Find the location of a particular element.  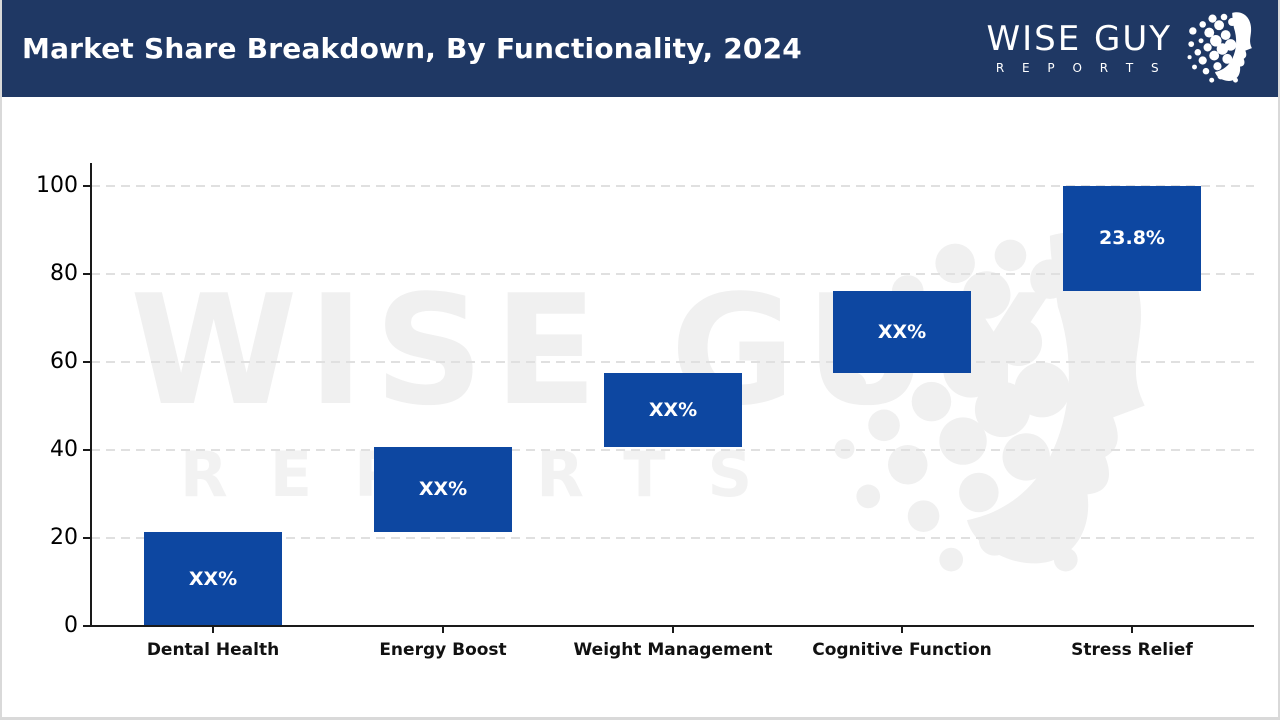

dotted-head-logo-icon is located at coordinates (1219, 47).